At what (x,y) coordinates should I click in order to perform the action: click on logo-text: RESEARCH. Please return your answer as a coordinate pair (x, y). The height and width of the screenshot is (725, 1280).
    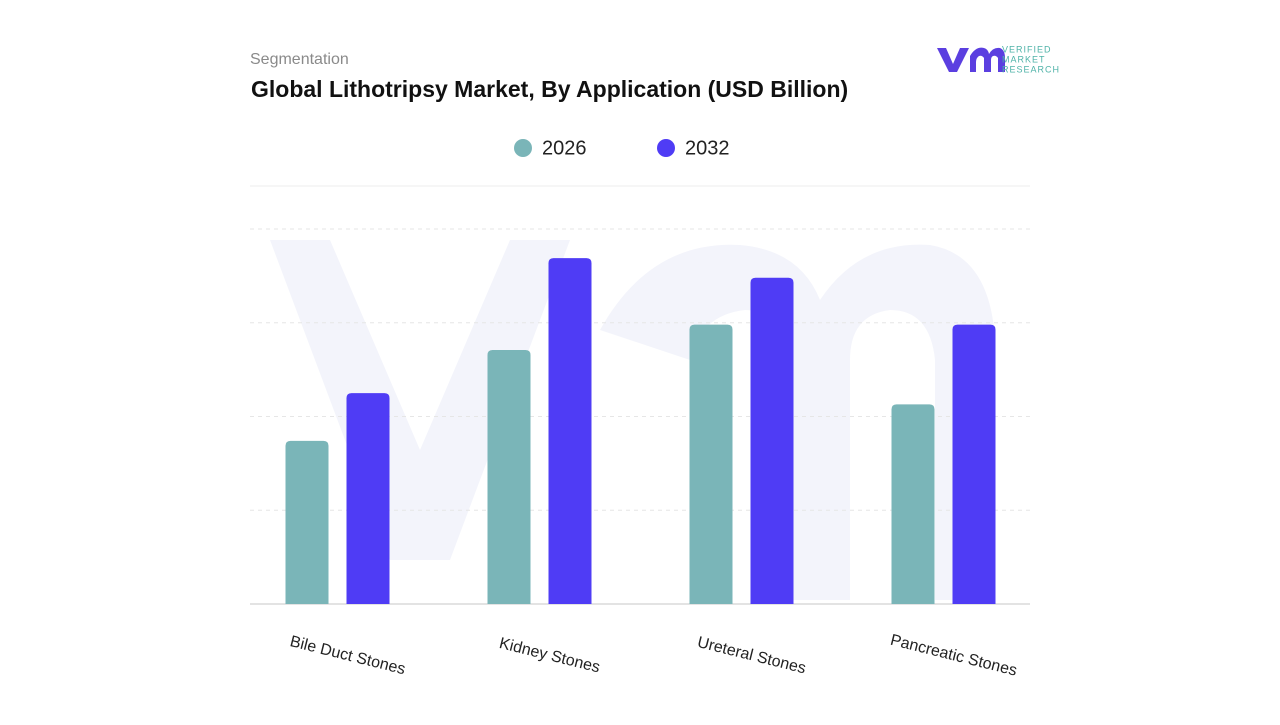
    Looking at the image, I should click on (1031, 69).